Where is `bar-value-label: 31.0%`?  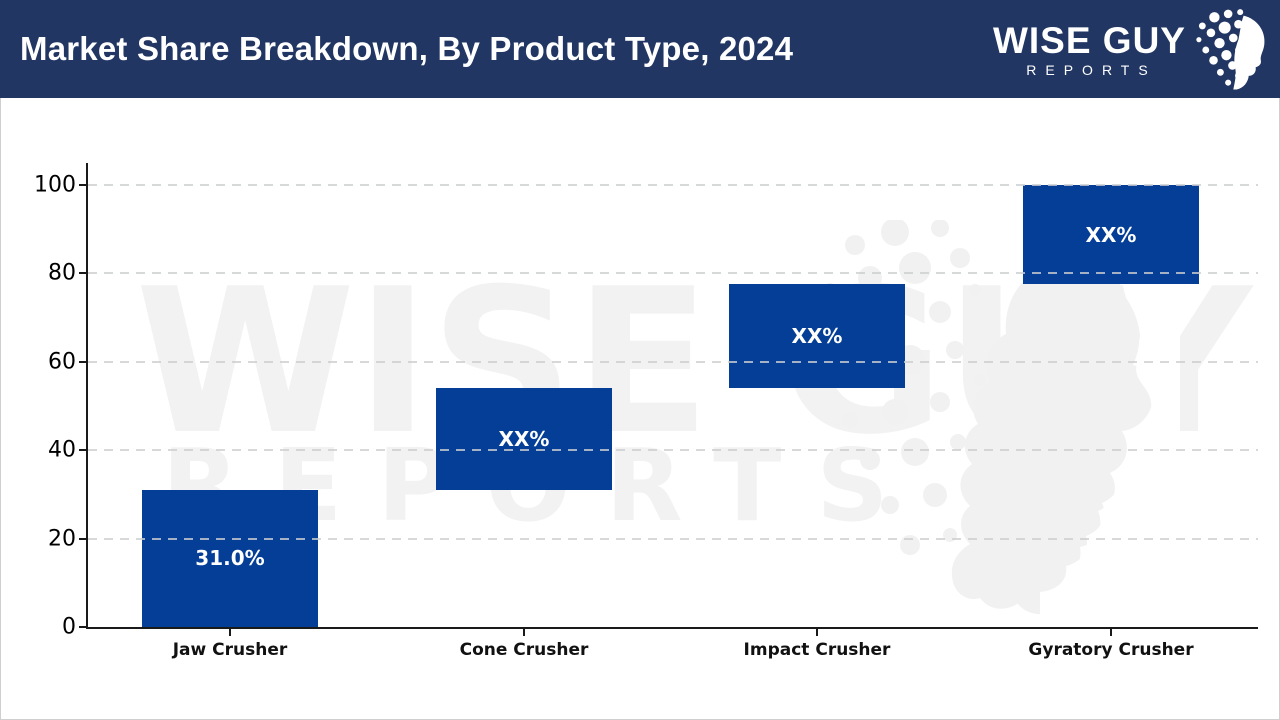 bar-value-label: 31.0% is located at coordinates (230, 558).